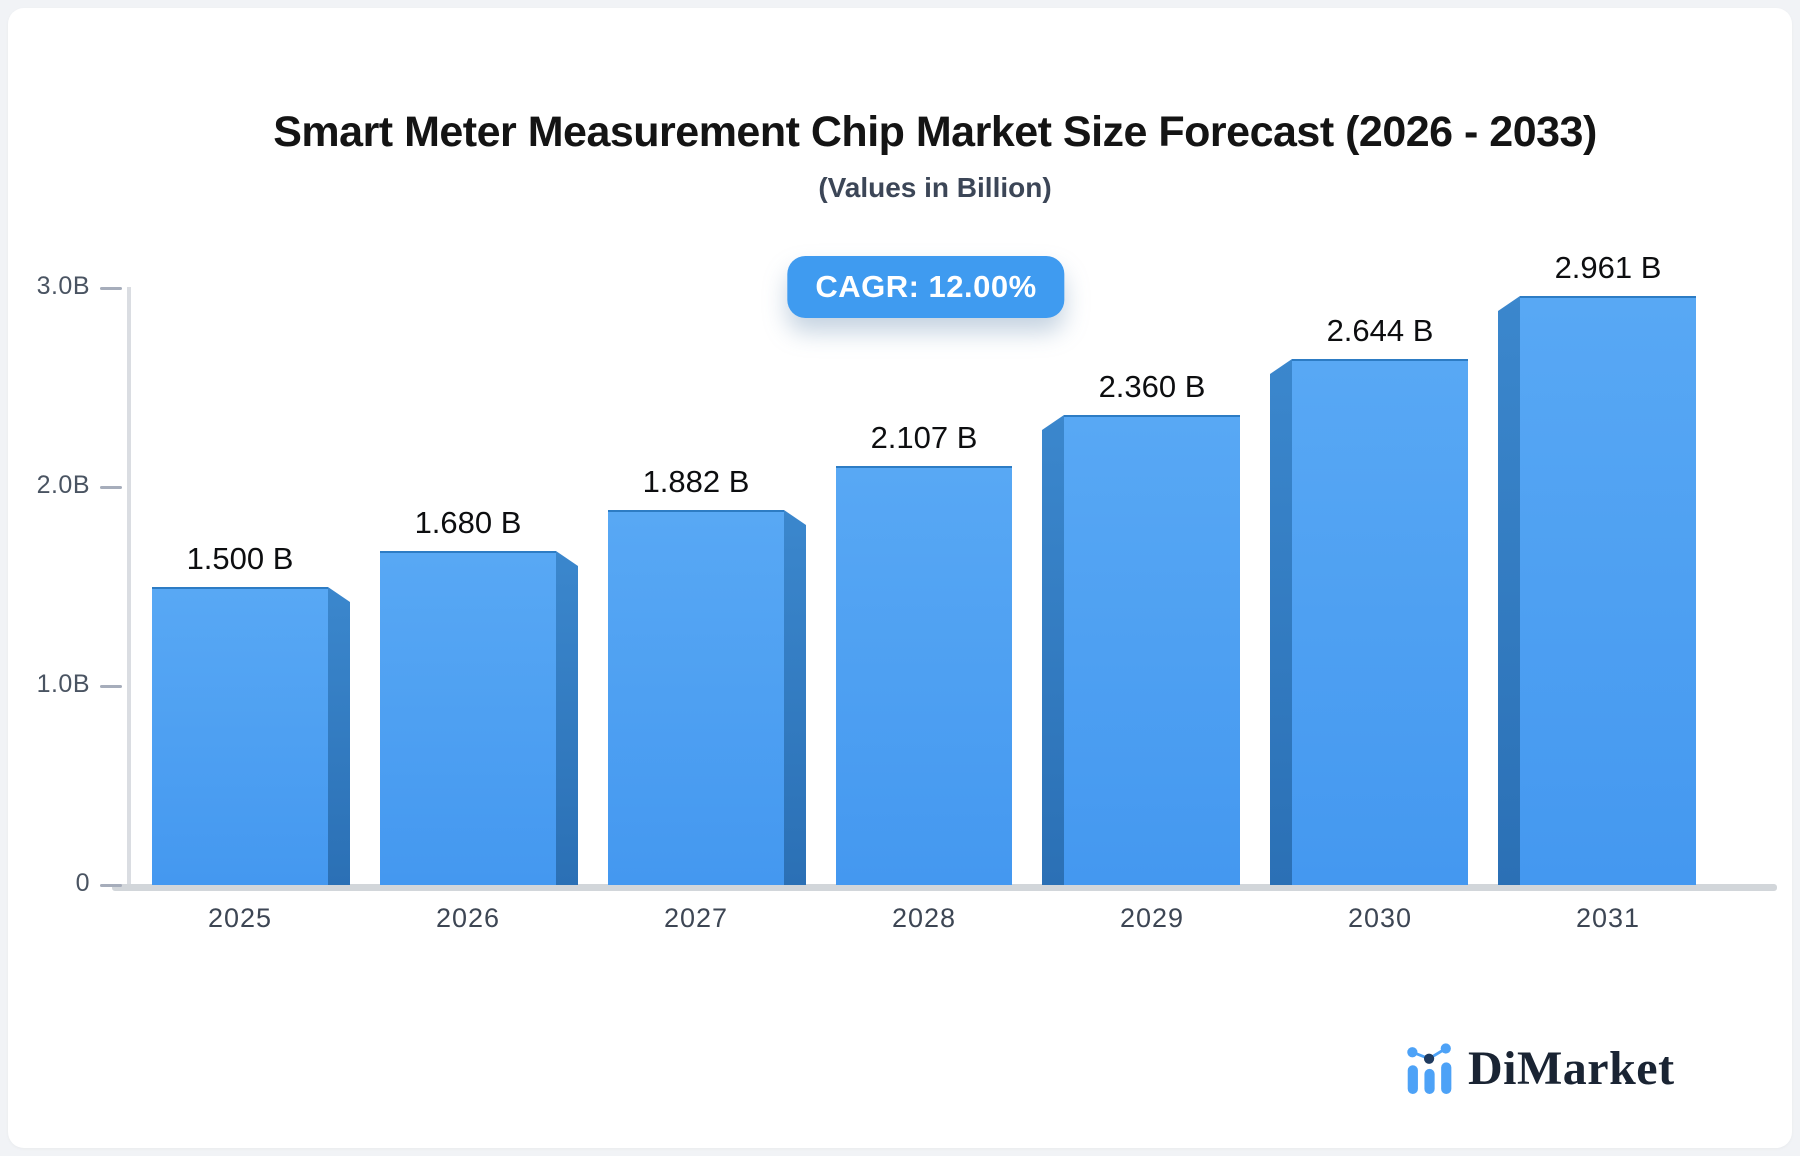 The height and width of the screenshot is (1156, 1800). I want to click on bar-value-label: 1.680 B, so click(468, 522).